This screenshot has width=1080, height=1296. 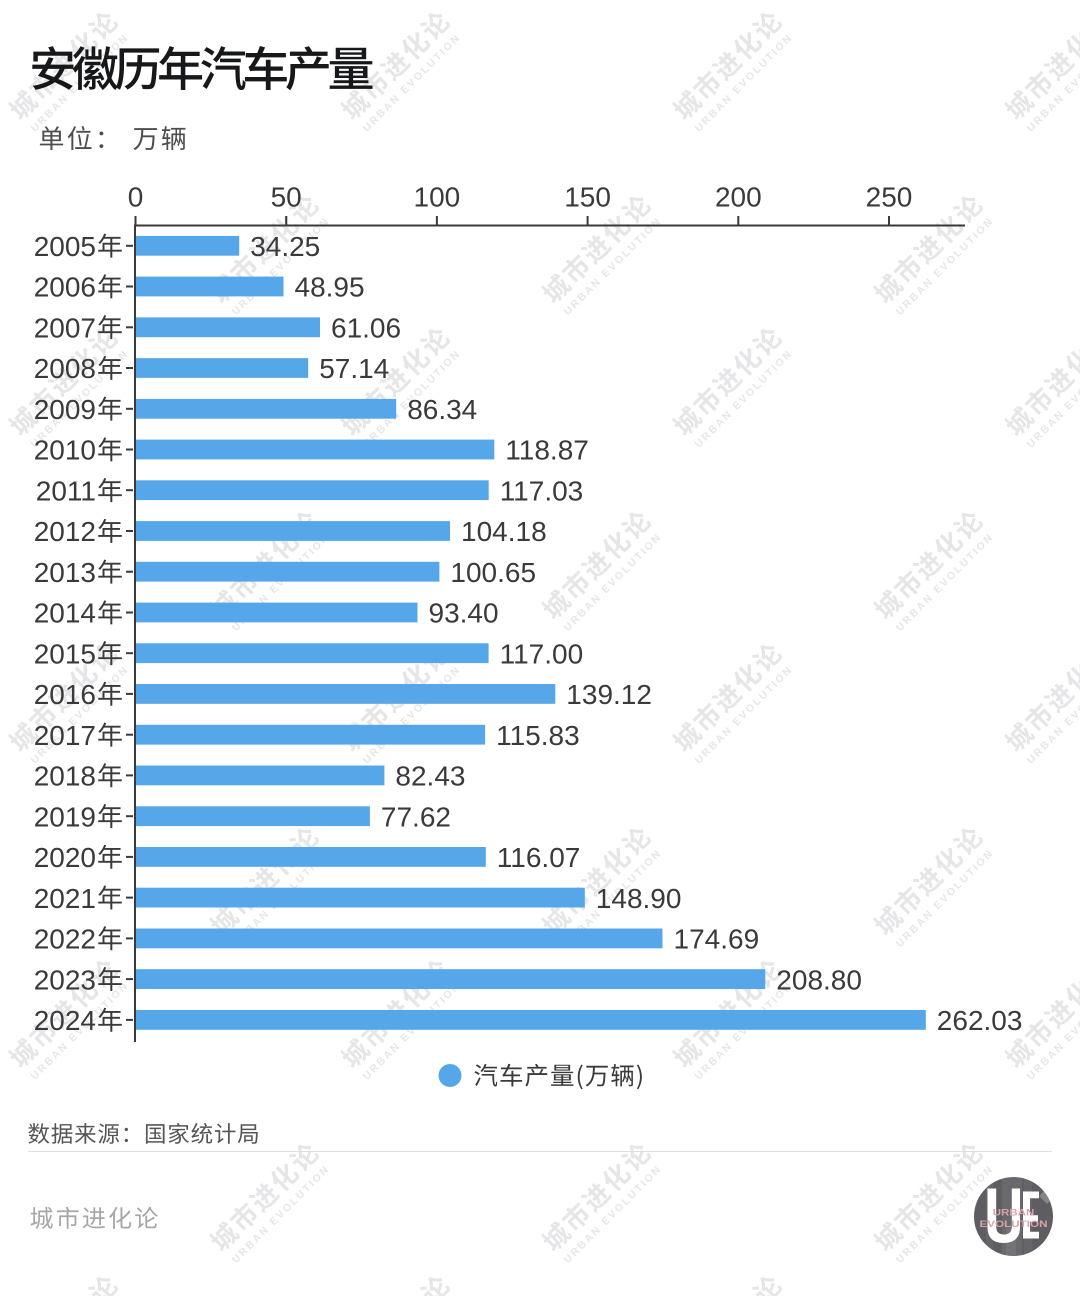 What do you see at coordinates (65, 613) in the screenshot?
I see `svg-text: 2014` at bounding box center [65, 613].